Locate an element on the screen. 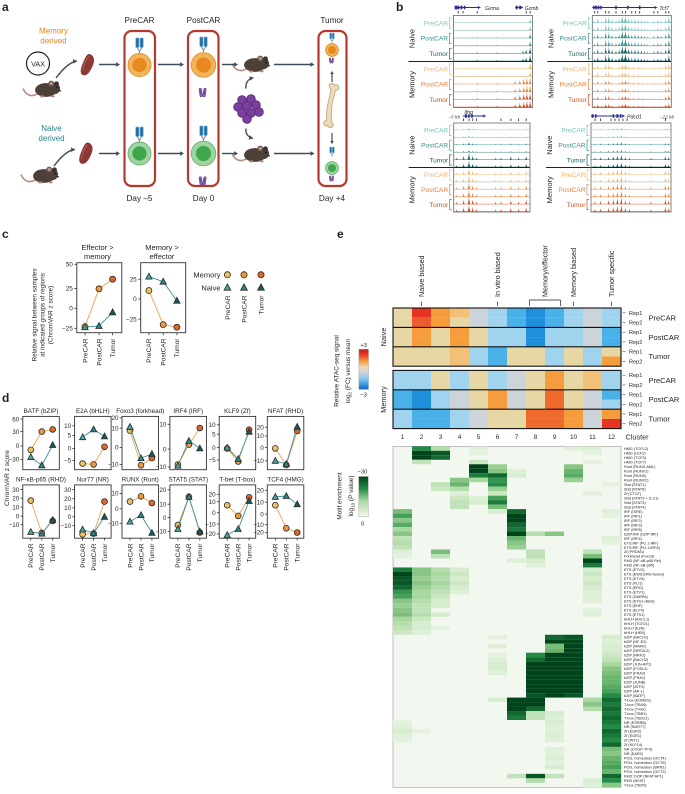 This screenshot has height=794, width=685. svg-text: T-box (EOMES) is located at coordinates (638, 700).